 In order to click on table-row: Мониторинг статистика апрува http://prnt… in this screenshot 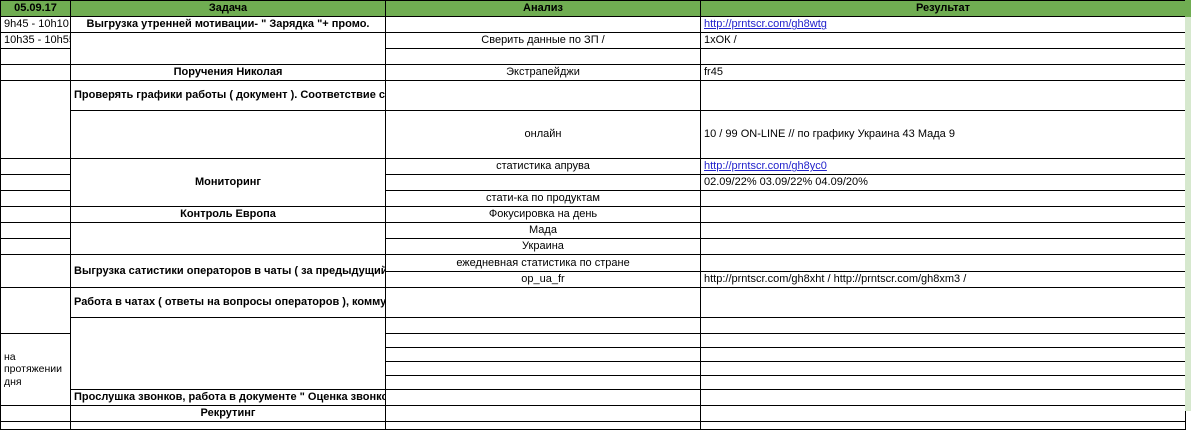, I will do `click(593, 182)`.